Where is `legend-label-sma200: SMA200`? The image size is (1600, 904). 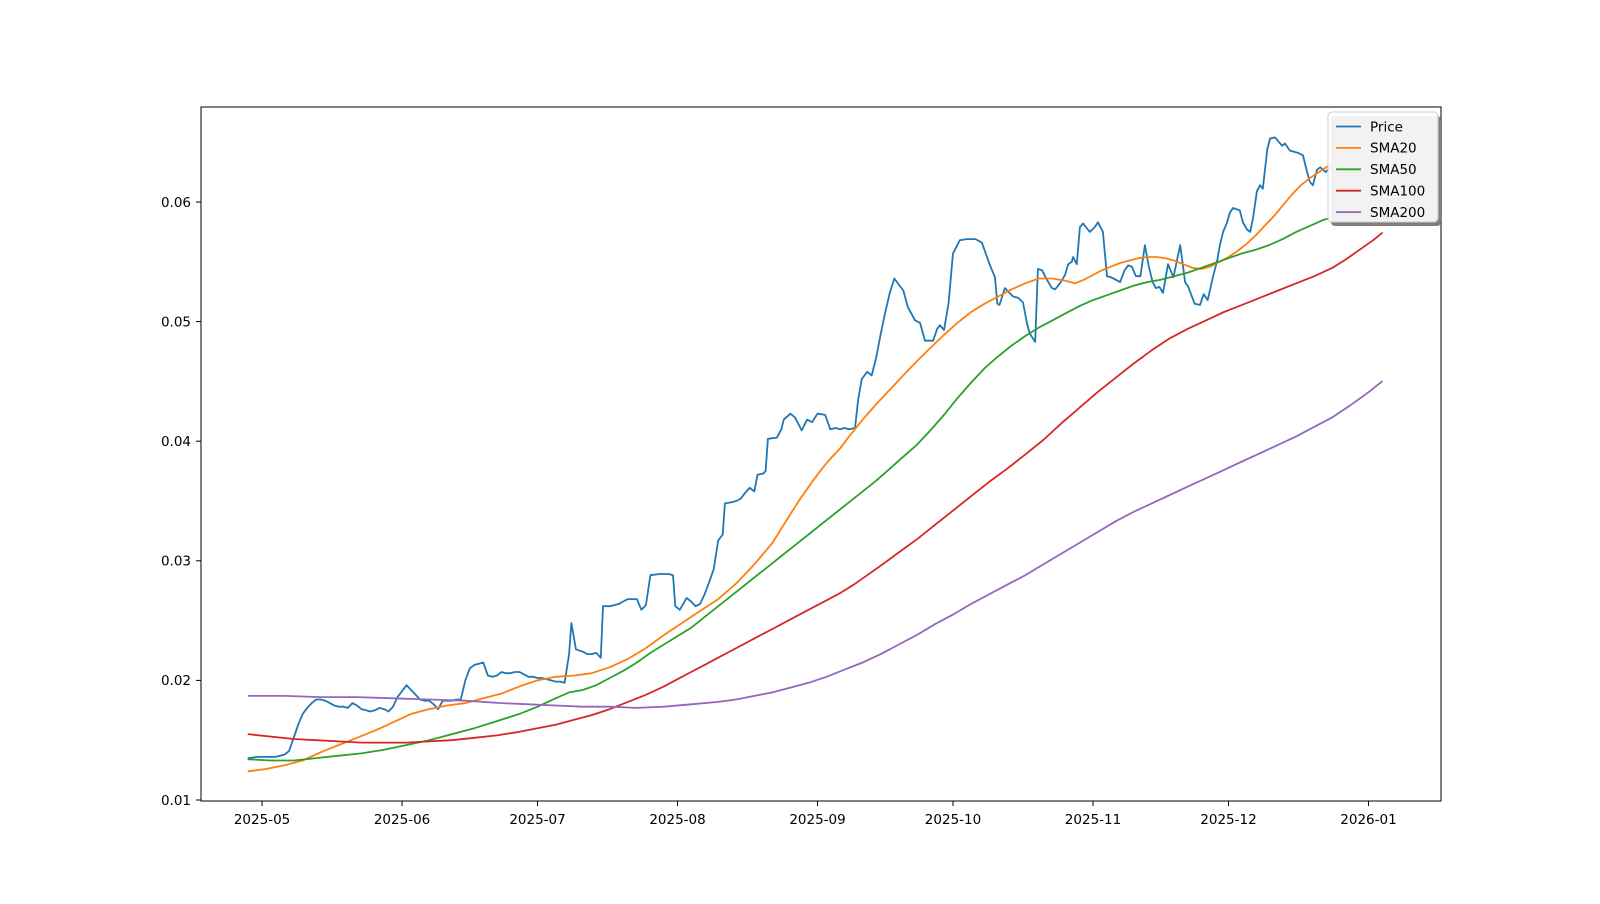 legend-label-sma200: SMA200 is located at coordinates (1397, 213).